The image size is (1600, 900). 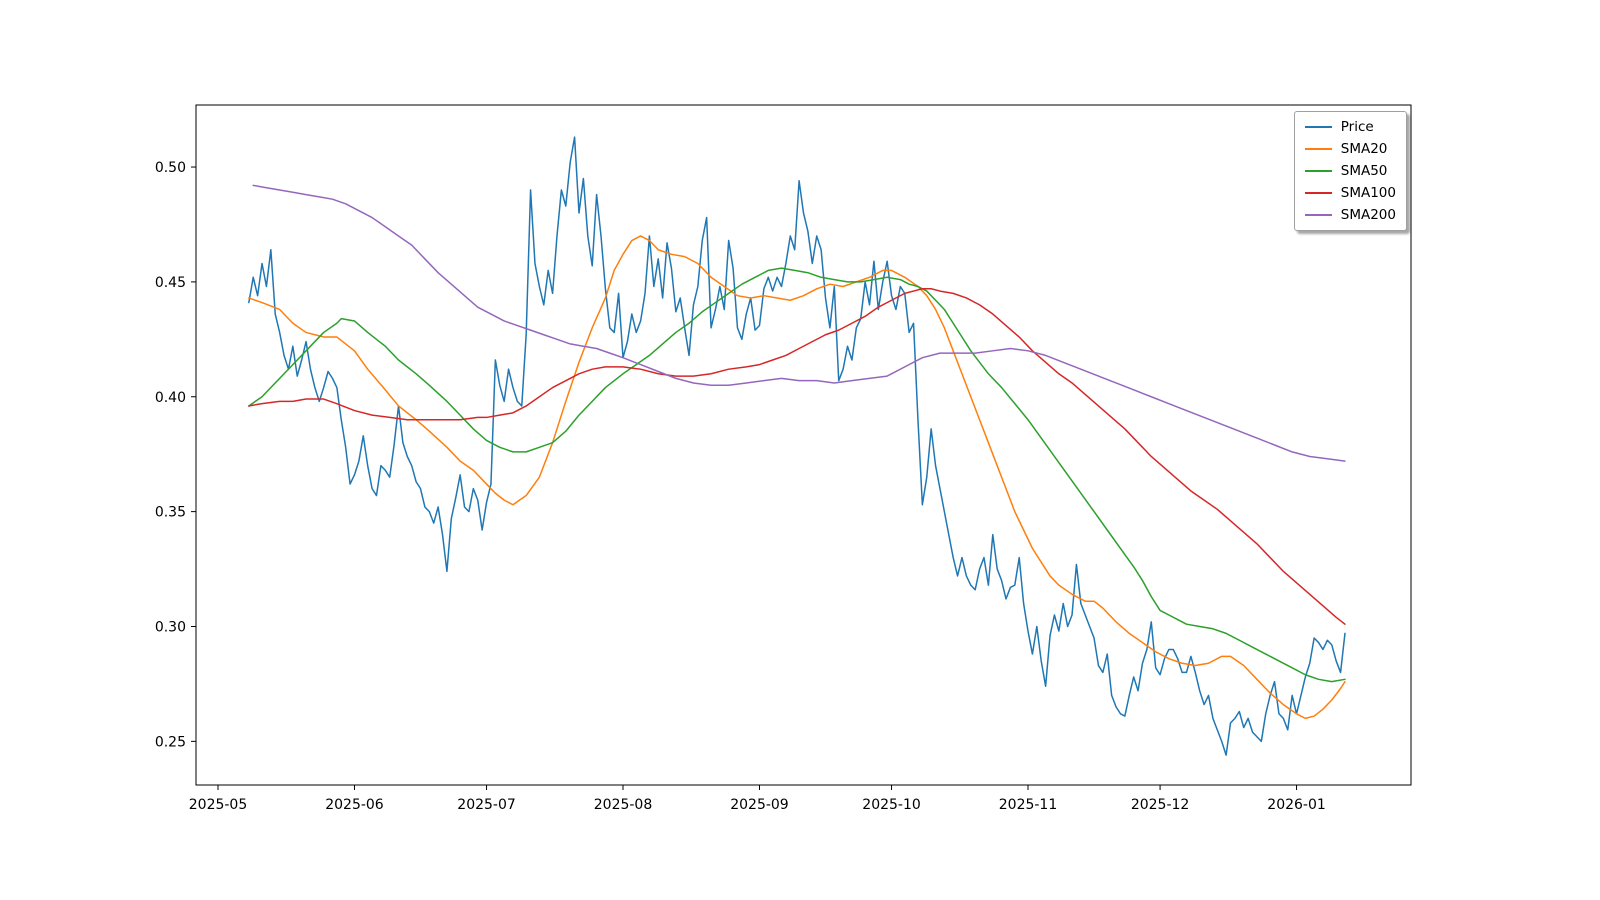 I want to click on x-tick-label: 2025-11, so click(x=1028, y=805).